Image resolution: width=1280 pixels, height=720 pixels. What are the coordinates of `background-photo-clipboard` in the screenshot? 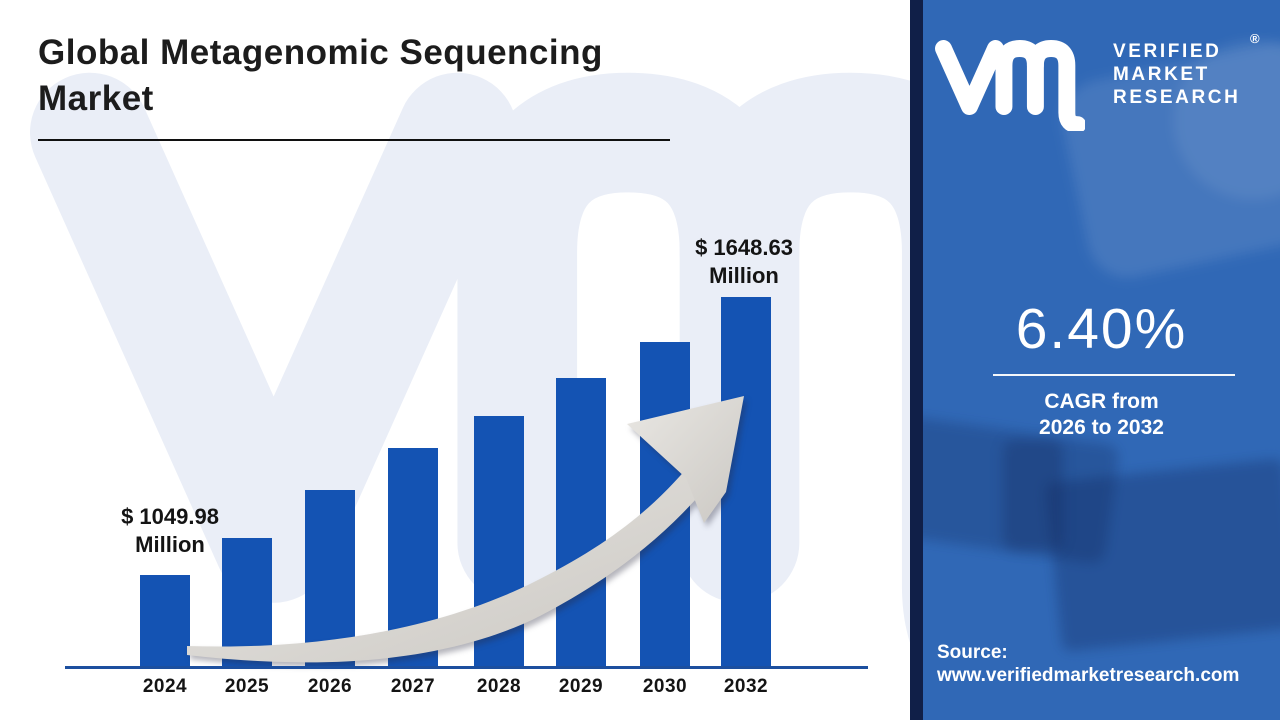 It's located at (1162, 555).